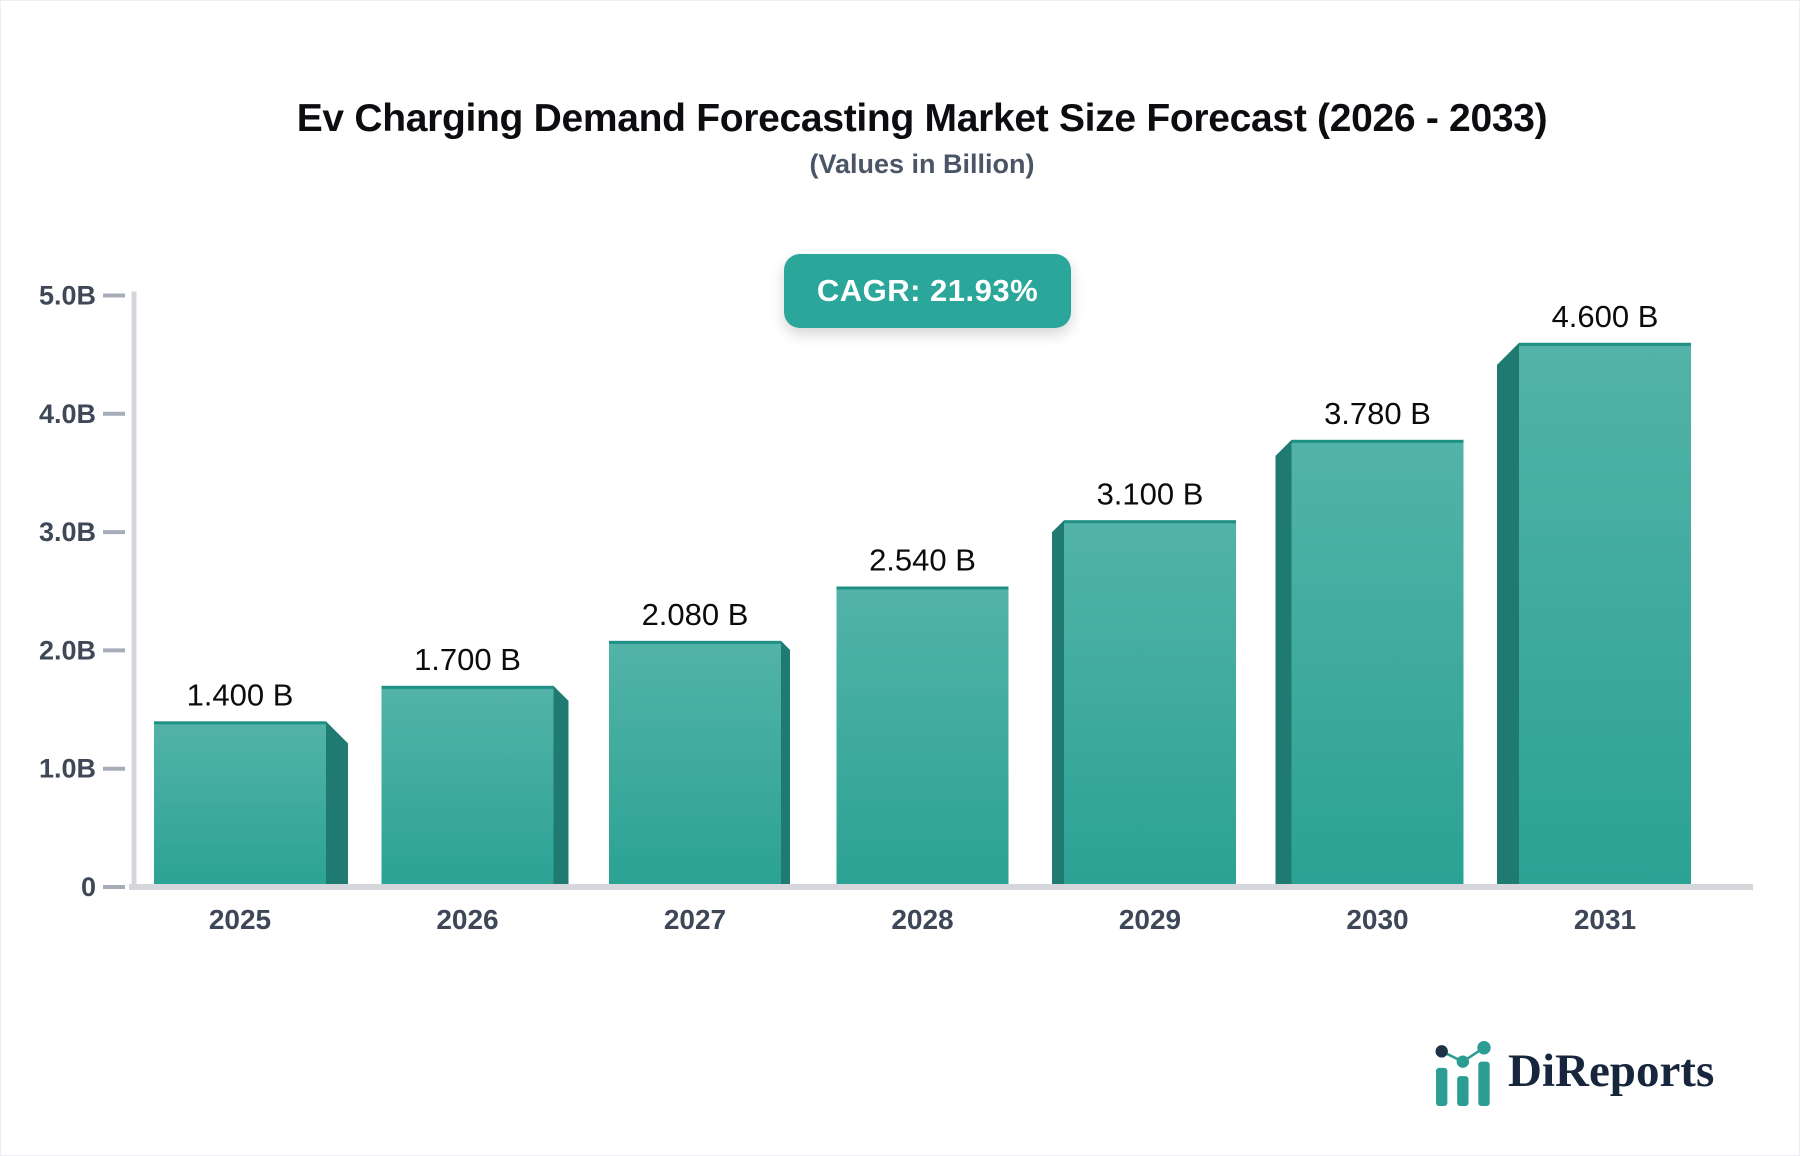 This screenshot has width=1800, height=1156. What do you see at coordinates (922, 164) in the screenshot?
I see `chart-subtitle: (Values in Billion)` at bounding box center [922, 164].